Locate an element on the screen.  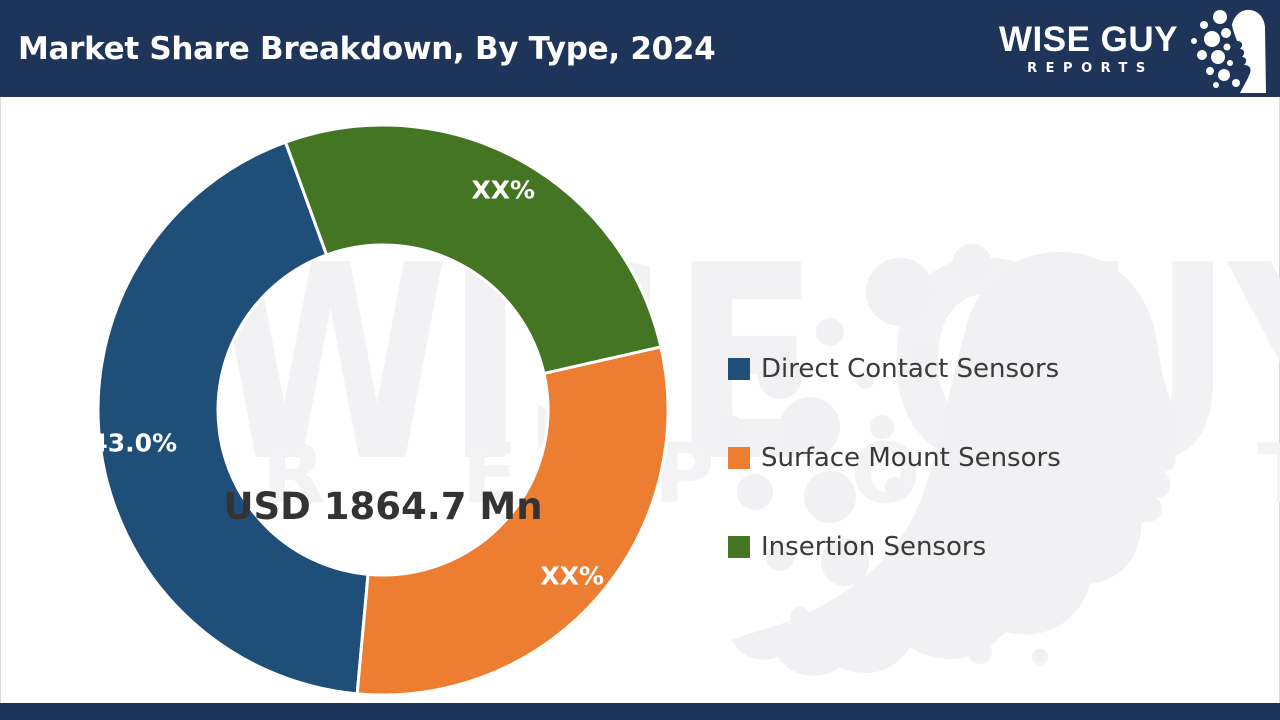
donut-segment-insertion-sensors is located at coordinates (473, 249).